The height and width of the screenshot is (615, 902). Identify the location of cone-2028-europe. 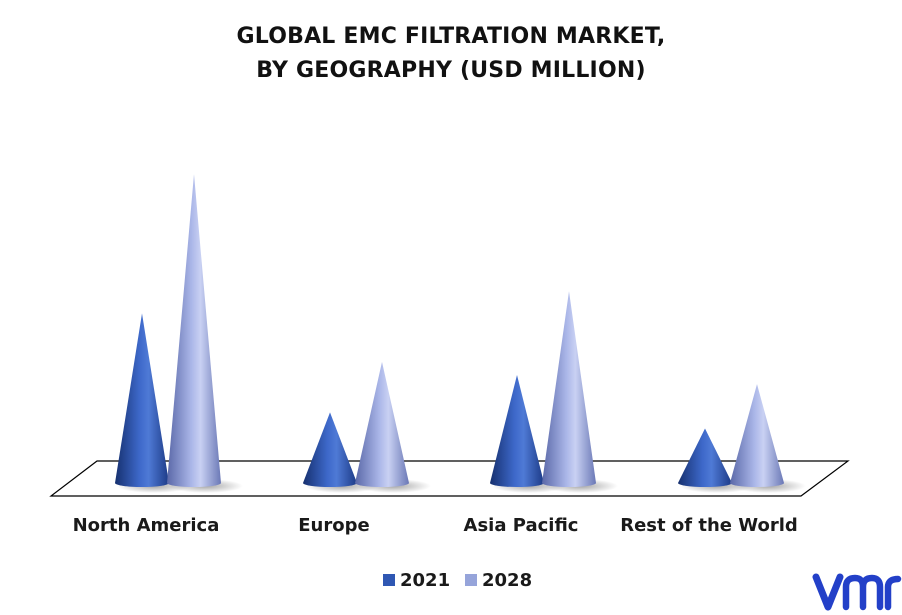
(382, 424).